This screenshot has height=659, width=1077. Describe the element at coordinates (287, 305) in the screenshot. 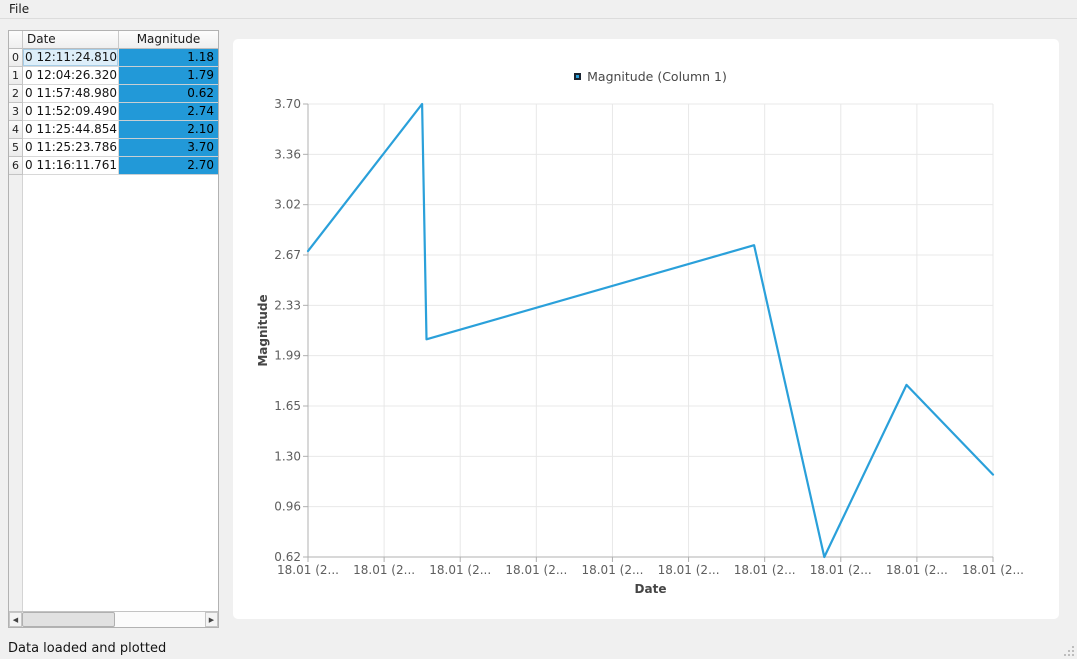

I see `svg-text: 2.33` at that location.